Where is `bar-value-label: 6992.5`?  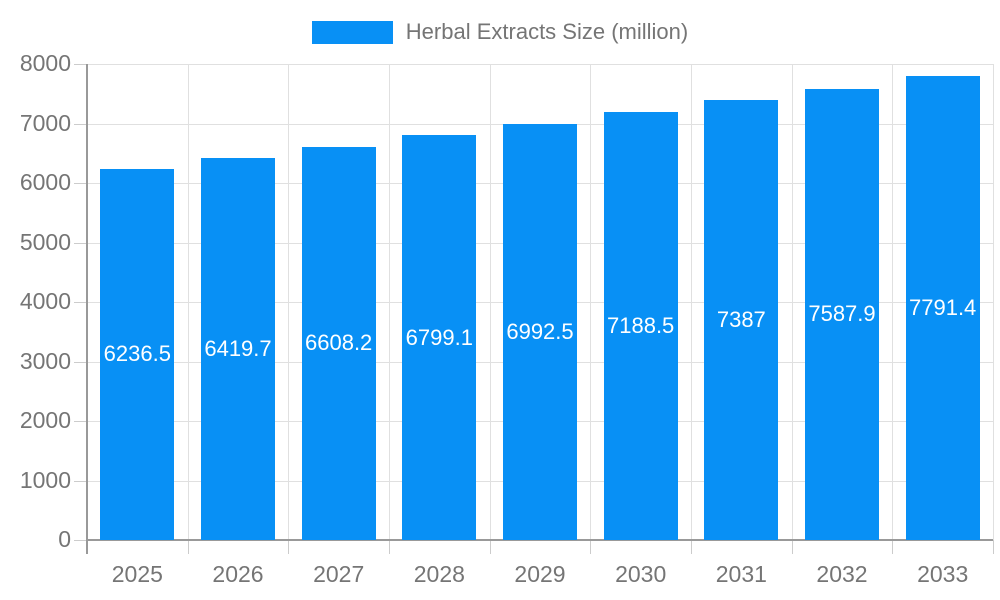
bar-value-label: 6992.5 is located at coordinates (540, 331).